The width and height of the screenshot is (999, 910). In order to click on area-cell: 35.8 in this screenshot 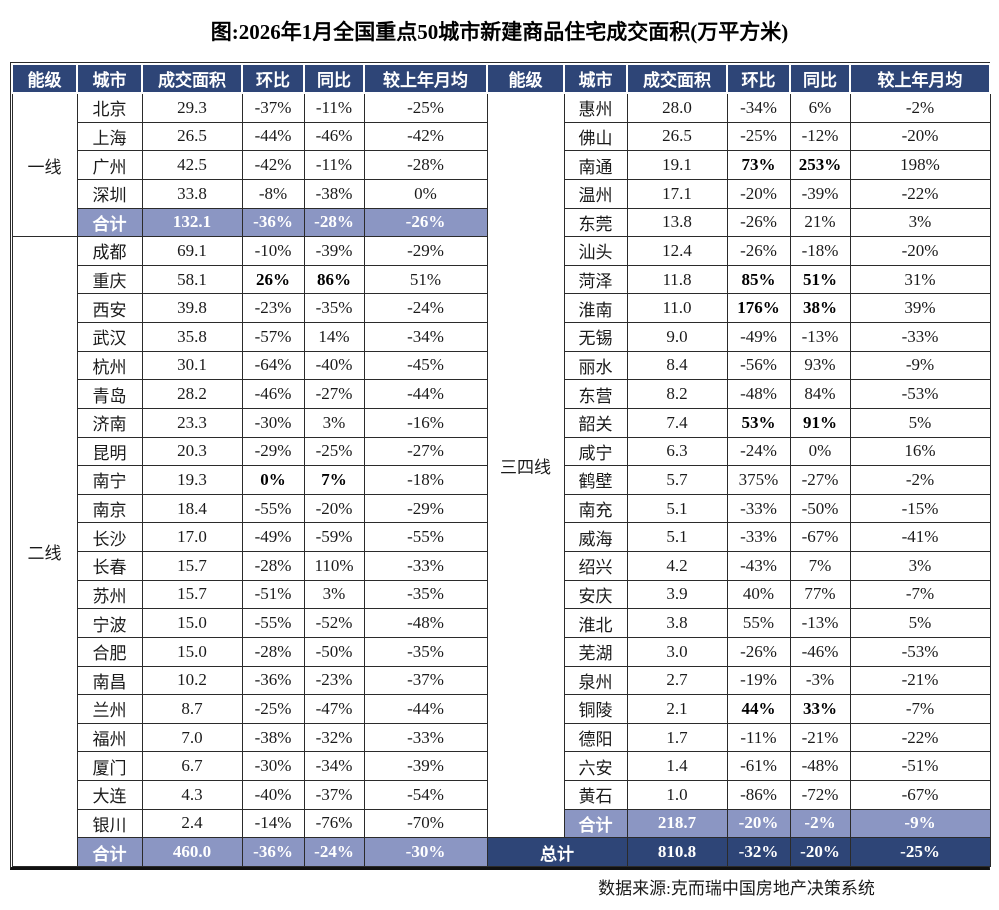, I will do `click(192, 337)`.